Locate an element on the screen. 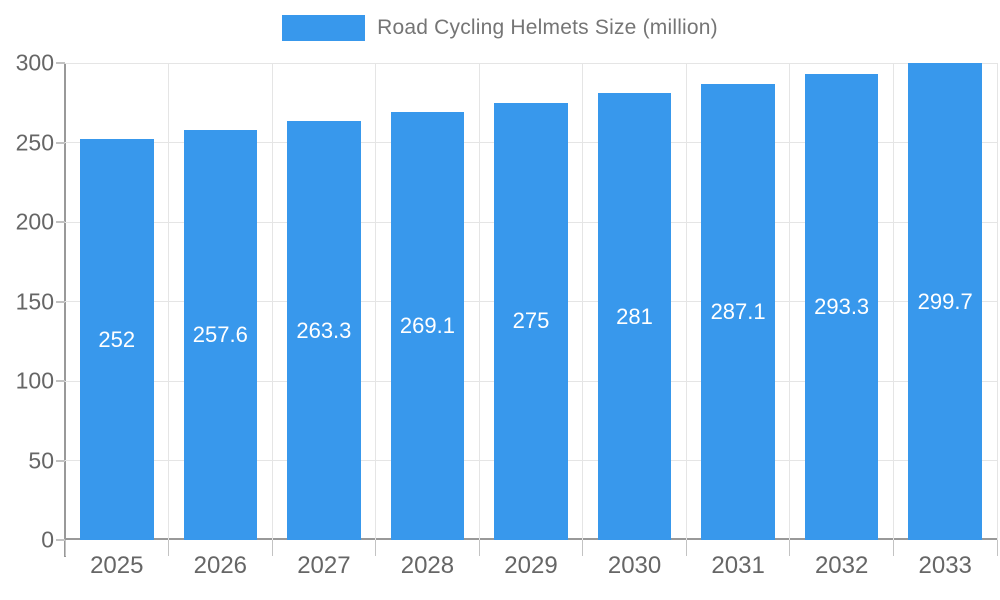  bar-value-label: 263.3 is located at coordinates (324, 330).